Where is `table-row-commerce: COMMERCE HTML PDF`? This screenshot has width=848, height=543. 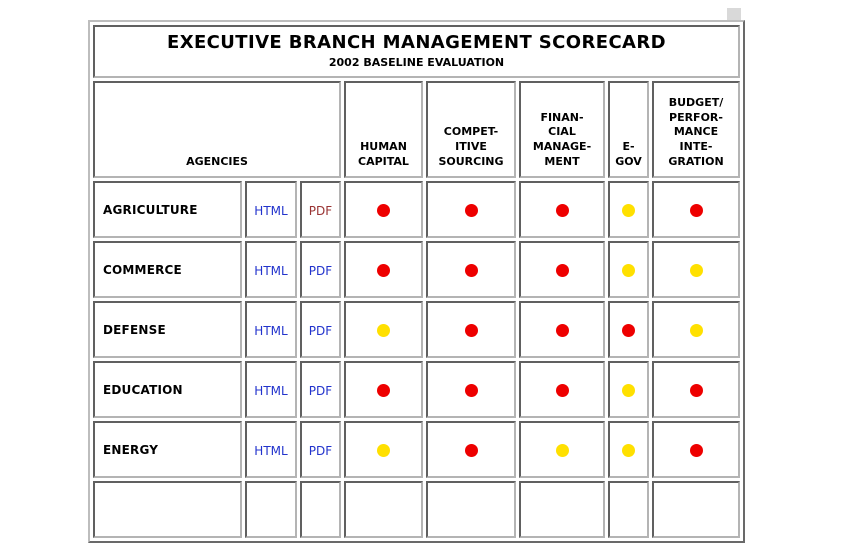
table-row-commerce: COMMERCE HTML PDF is located at coordinates (416, 269).